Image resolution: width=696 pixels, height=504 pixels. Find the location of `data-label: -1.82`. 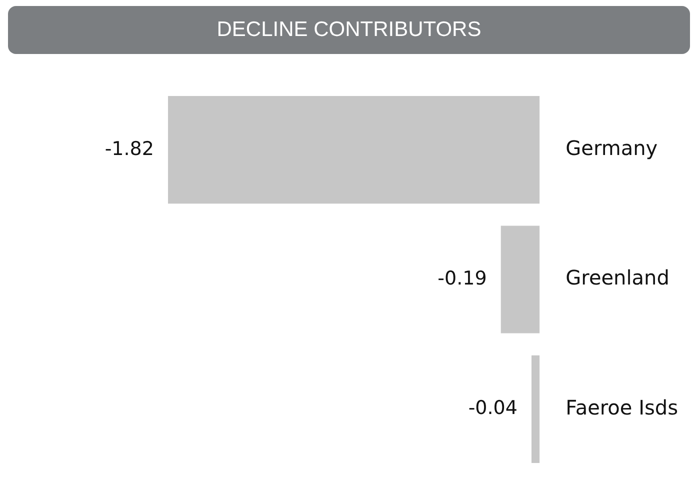

data-label: -1.82 is located at coordinates (129, 149).